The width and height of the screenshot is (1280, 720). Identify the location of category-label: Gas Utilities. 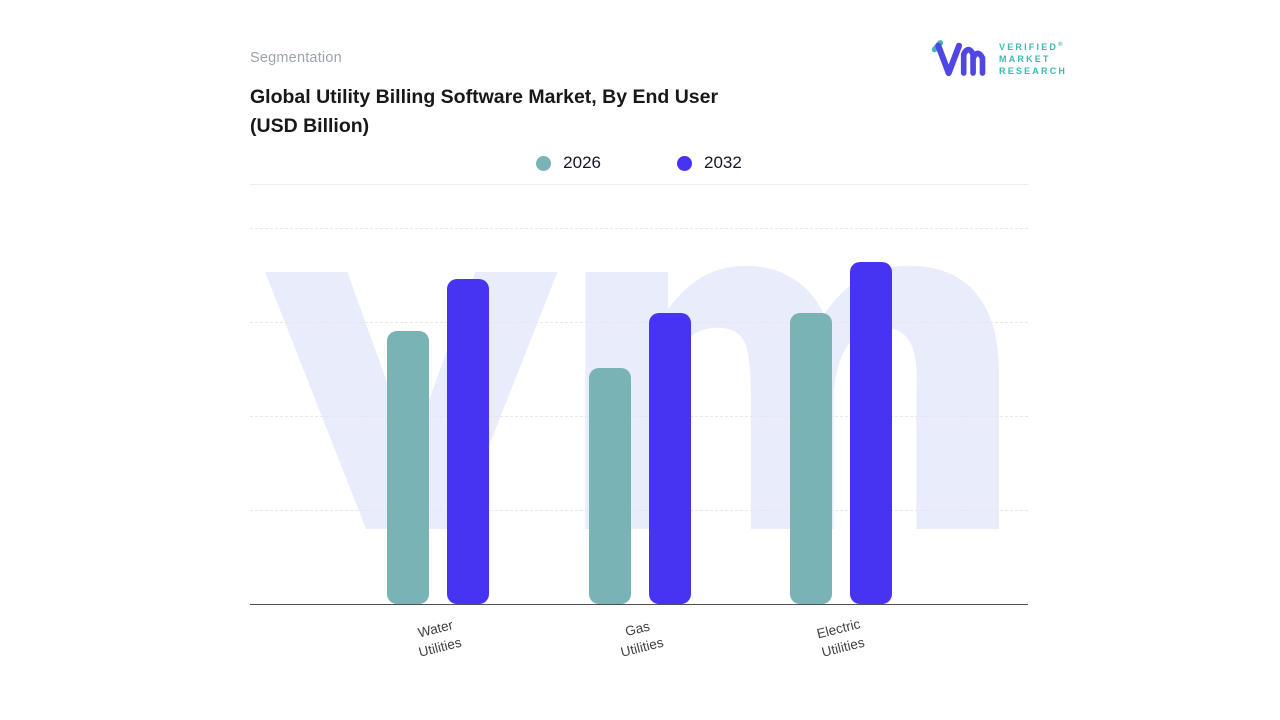
(641, 639).